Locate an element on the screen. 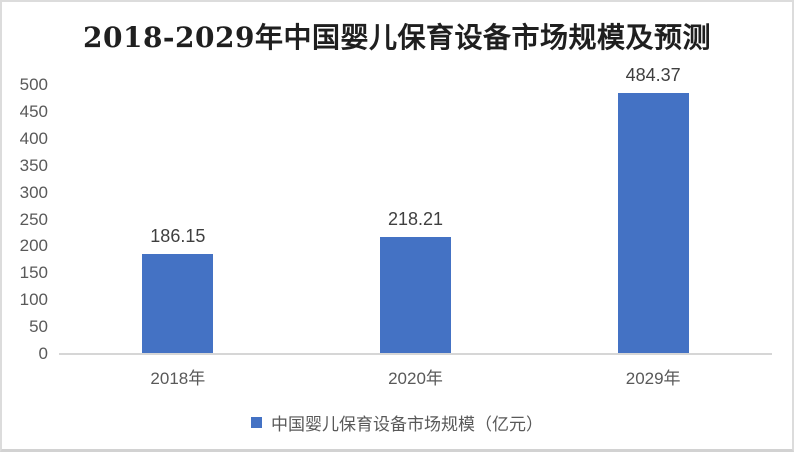 Image resolution: width=794 pixels, height=452 pixels. legend-swatch-icon is located at coordinates (256, 422).